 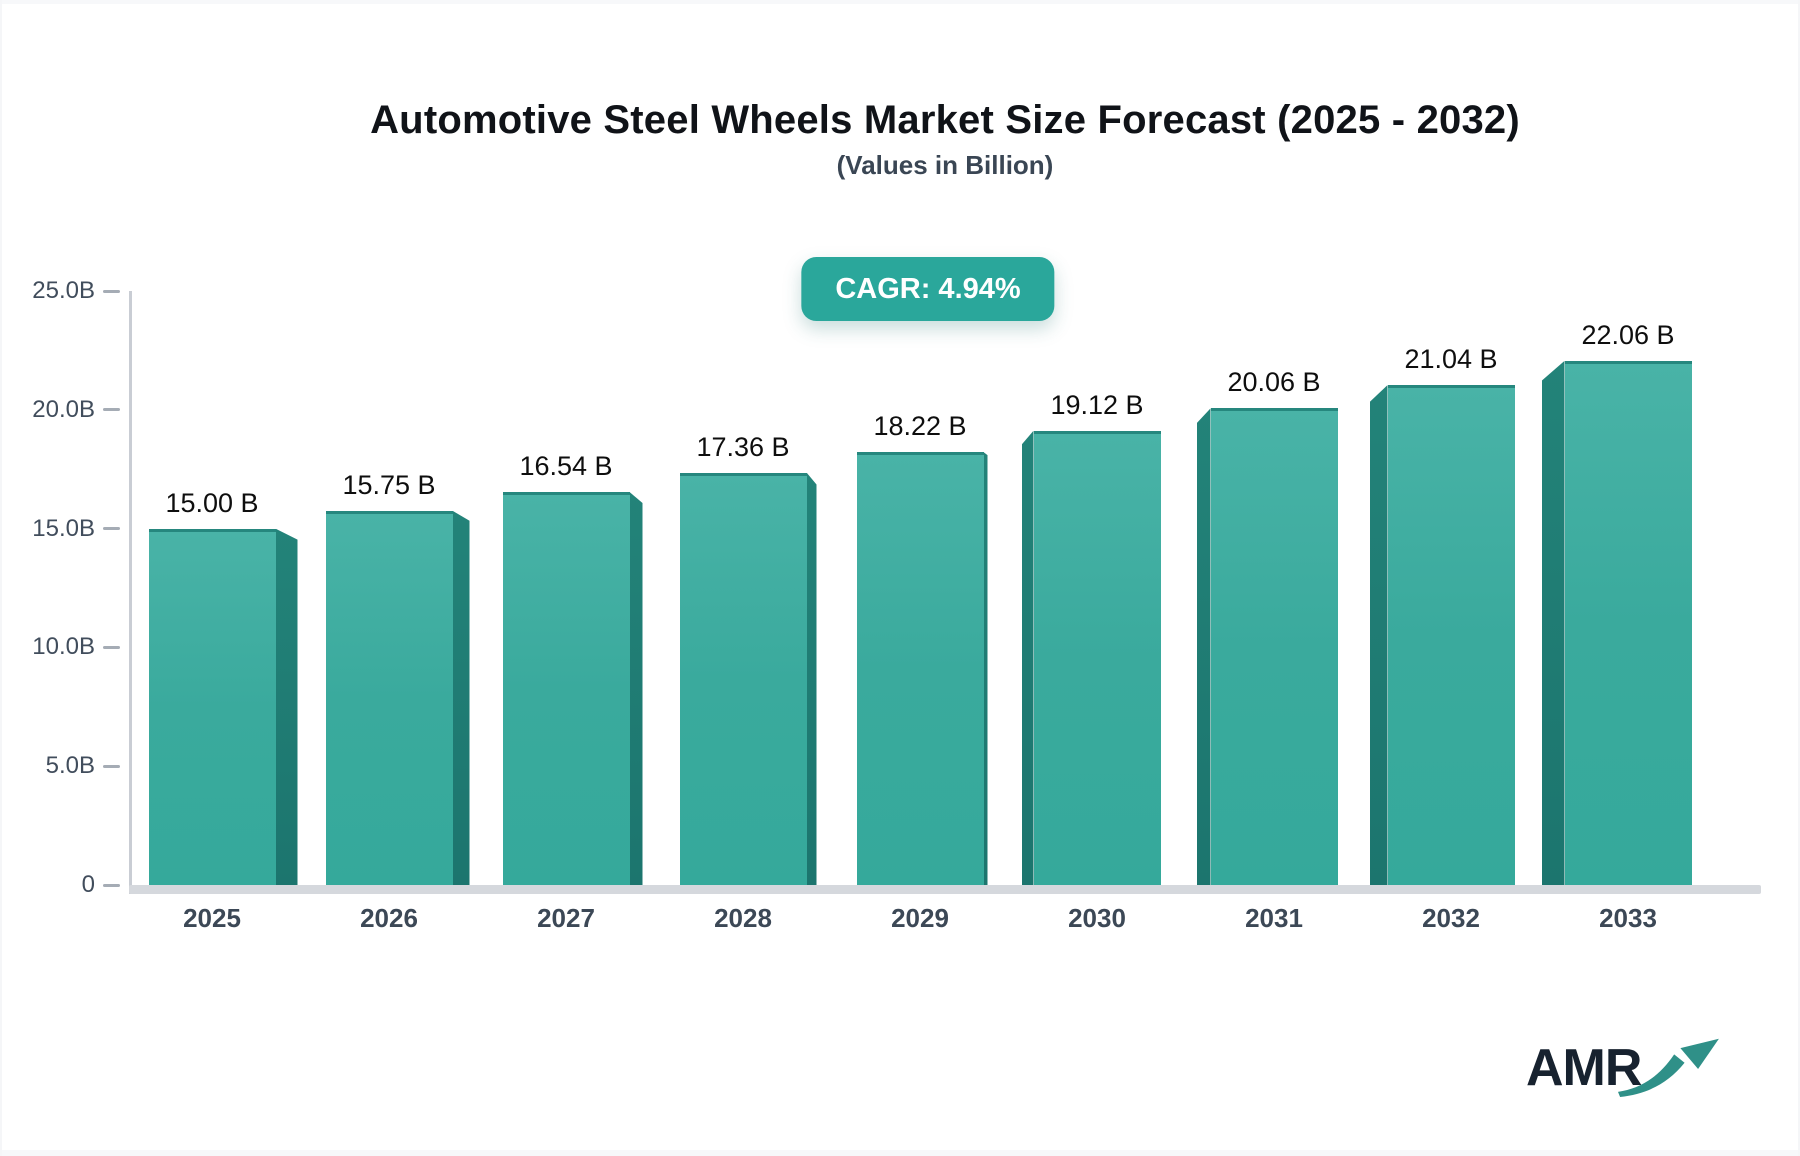 What do you see at coordinates (130, 592) in the screenshot?
I see `y-axis-line` at bounding box center [130, 592].